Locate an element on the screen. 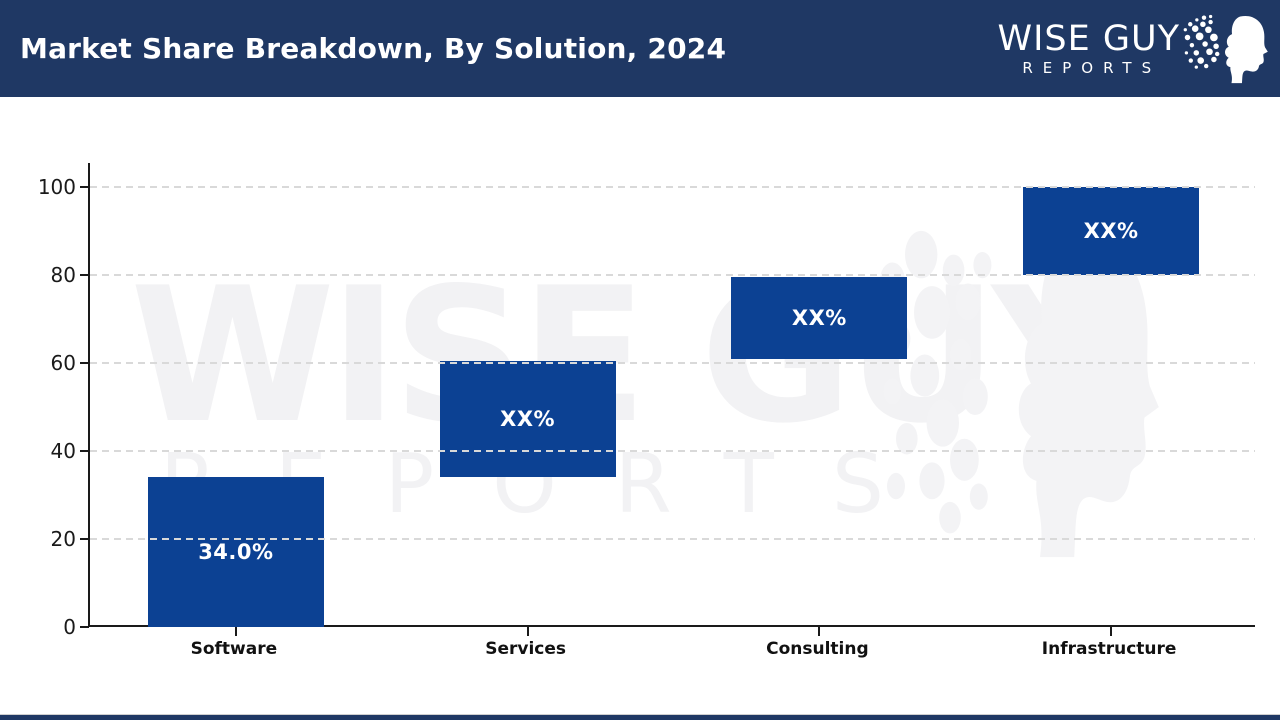  bar-software: 34.0% is located at coordinates (235, 552).